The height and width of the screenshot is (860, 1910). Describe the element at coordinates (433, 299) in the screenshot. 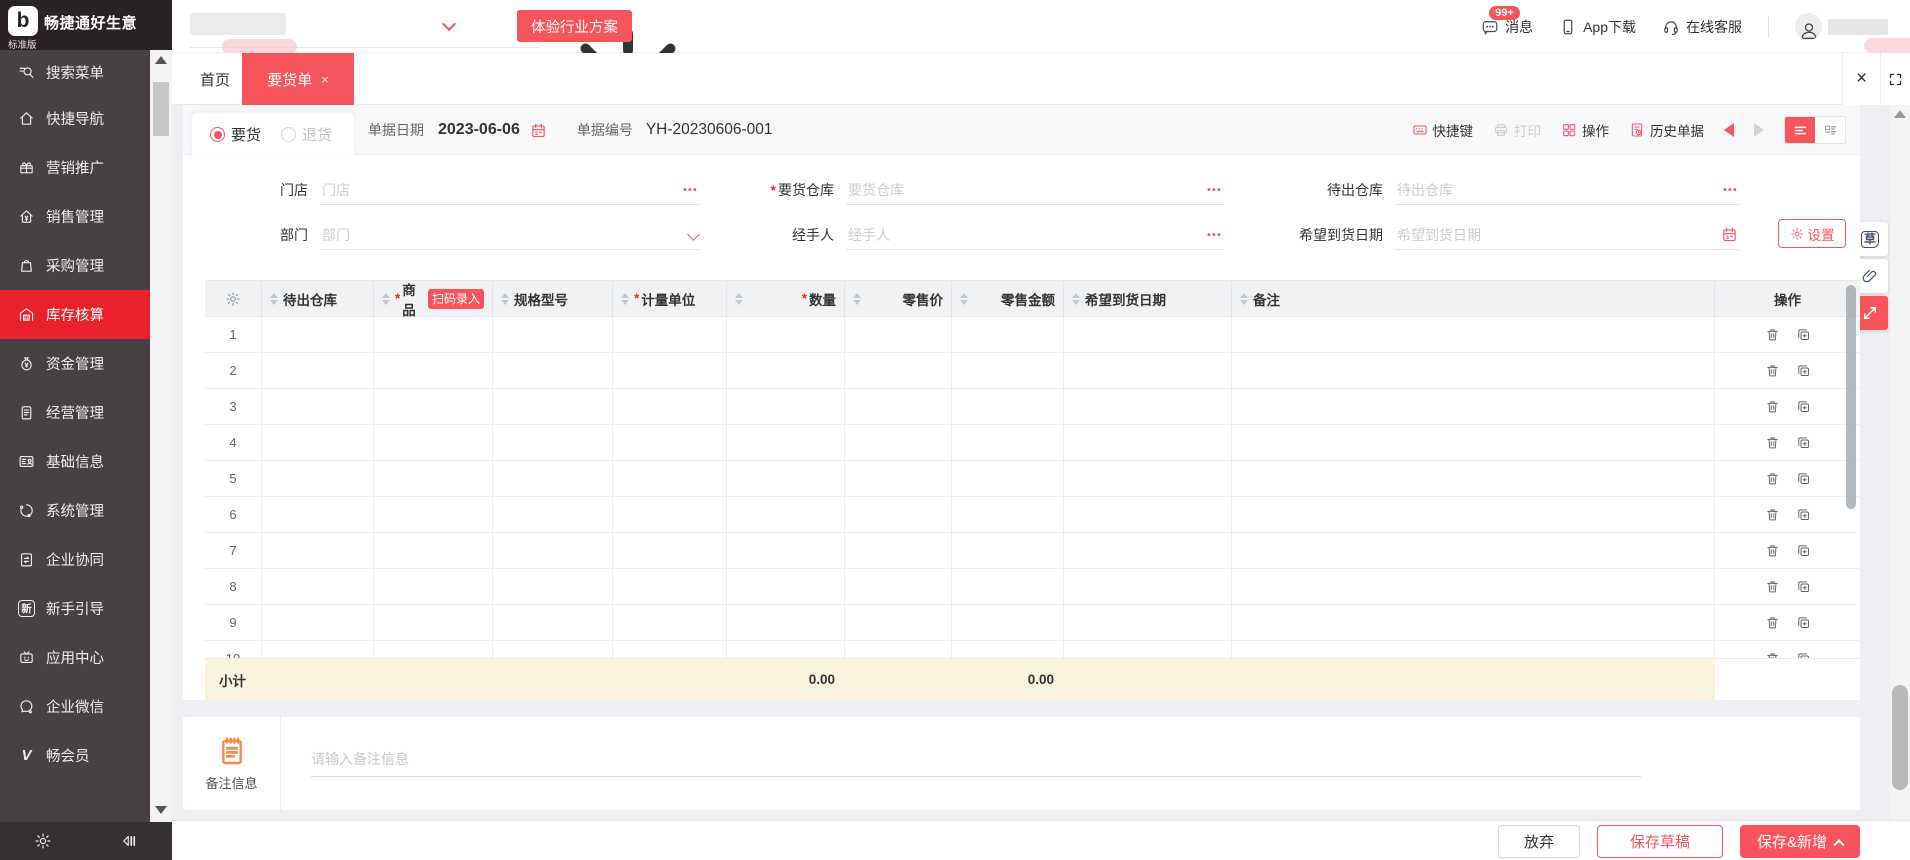

I see `header-product: * 商品 扫码录入` at that location.